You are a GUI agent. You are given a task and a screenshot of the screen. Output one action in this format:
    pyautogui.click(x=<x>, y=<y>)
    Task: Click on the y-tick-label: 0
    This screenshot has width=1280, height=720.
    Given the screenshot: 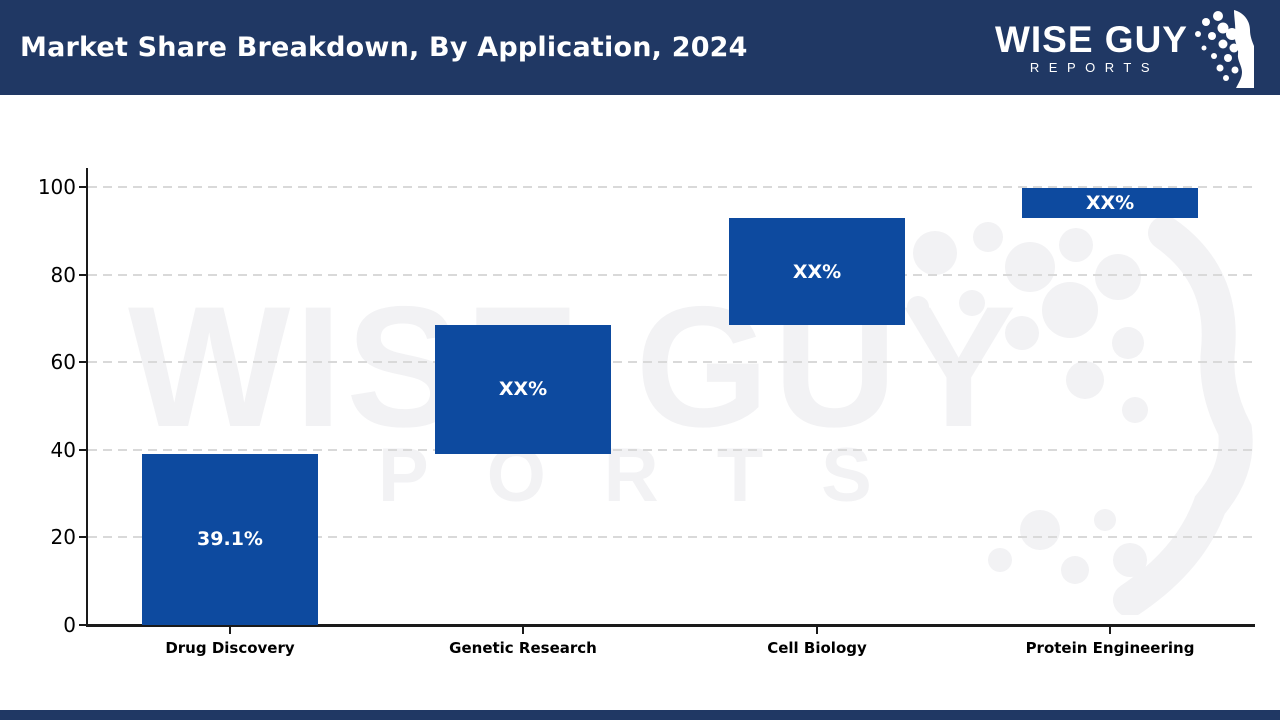 What is the action you would take?
    pyautogui.click(x=69, y=625)
    